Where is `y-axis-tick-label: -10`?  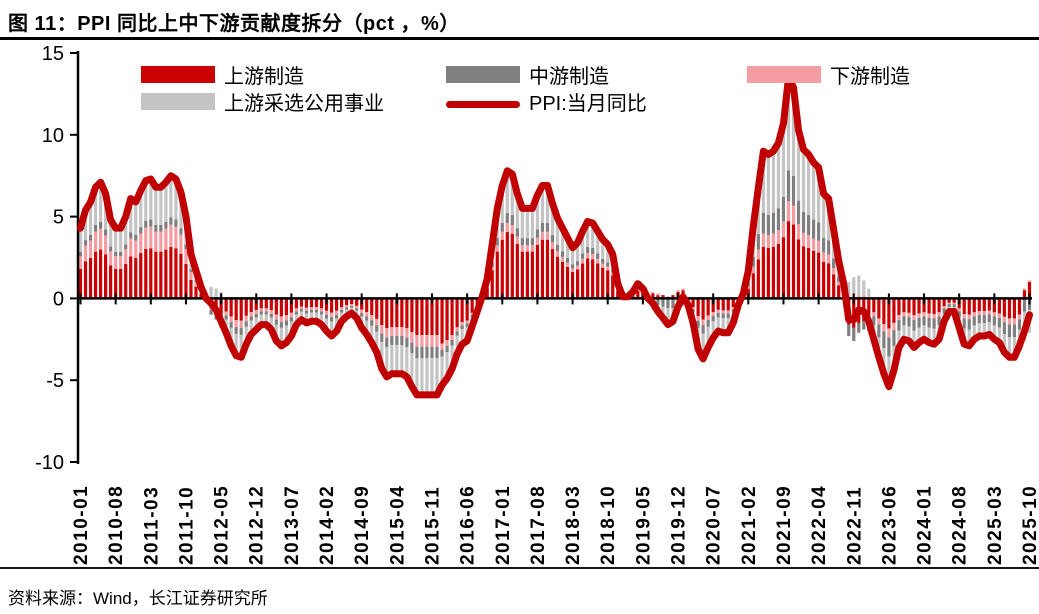
y-axis-tick-label: -10 is located at coordinates (49, 463).